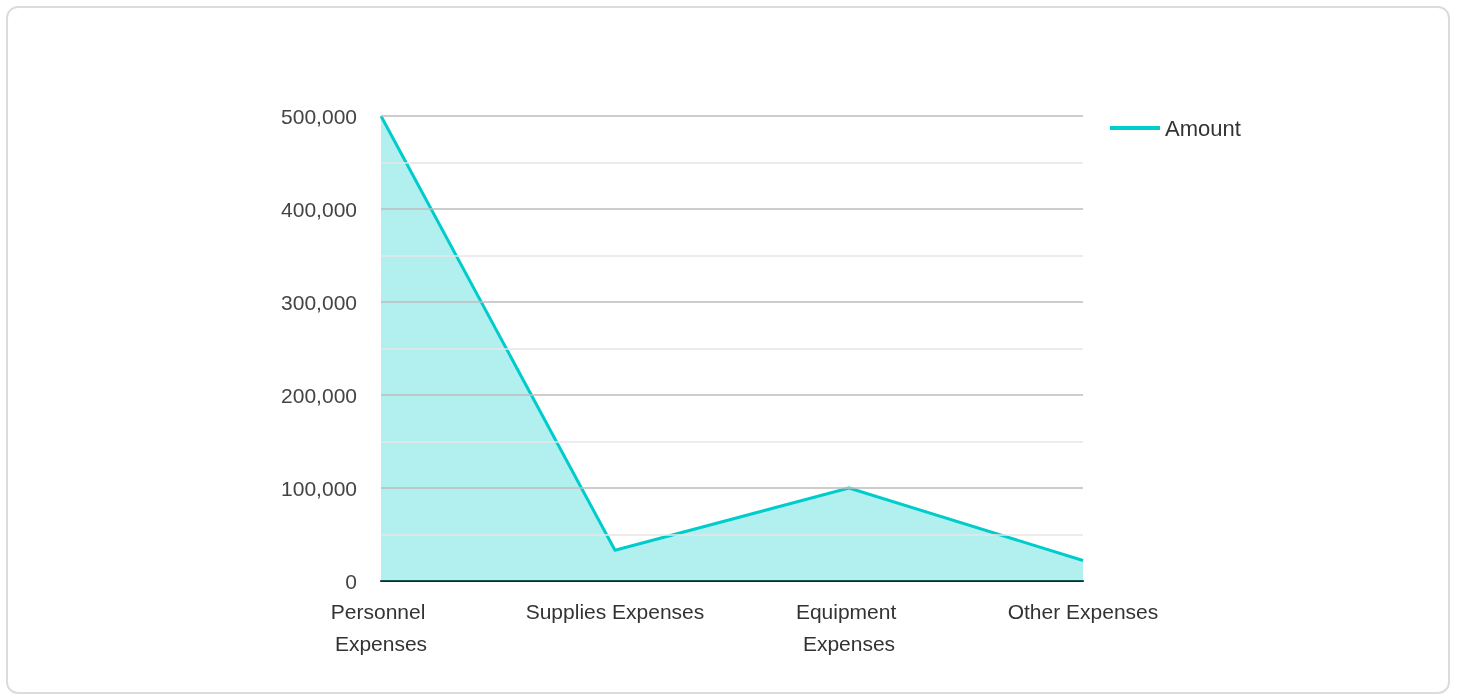  I want to click on legend-label: Amount, so click(1203, 128).